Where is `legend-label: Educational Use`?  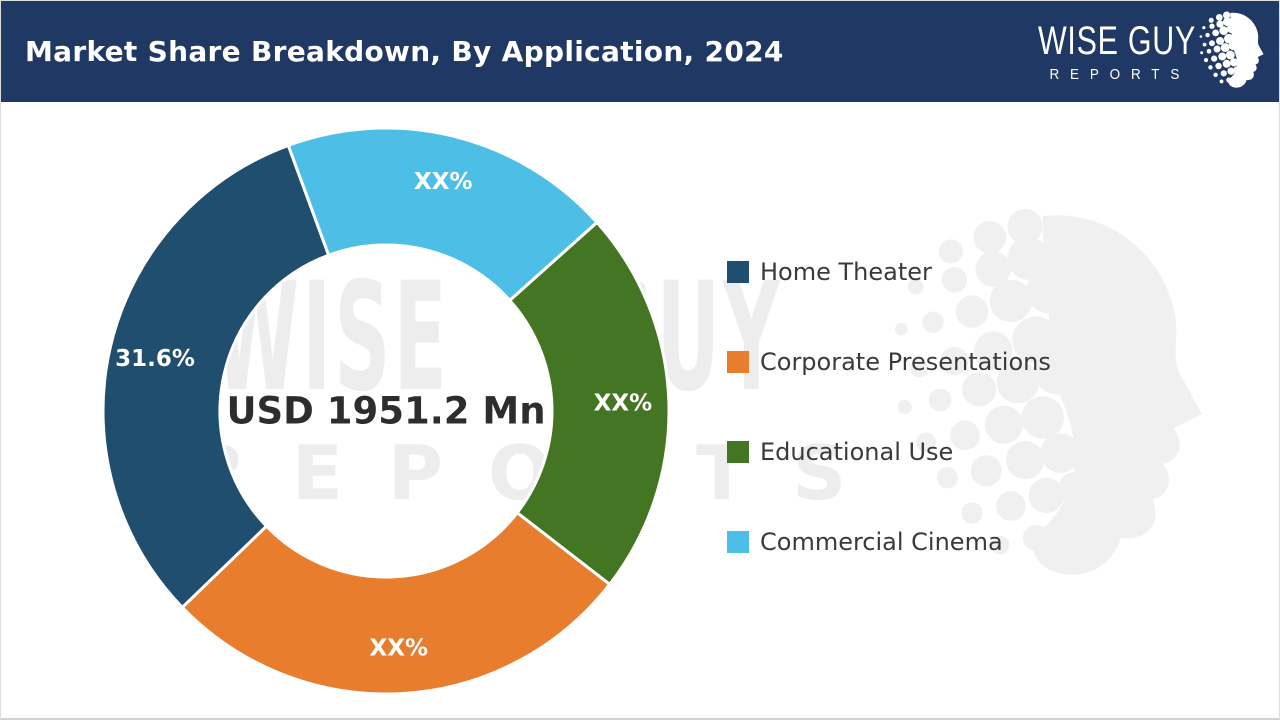 legend-label: Educational Use is located at coordinates (857, 452).